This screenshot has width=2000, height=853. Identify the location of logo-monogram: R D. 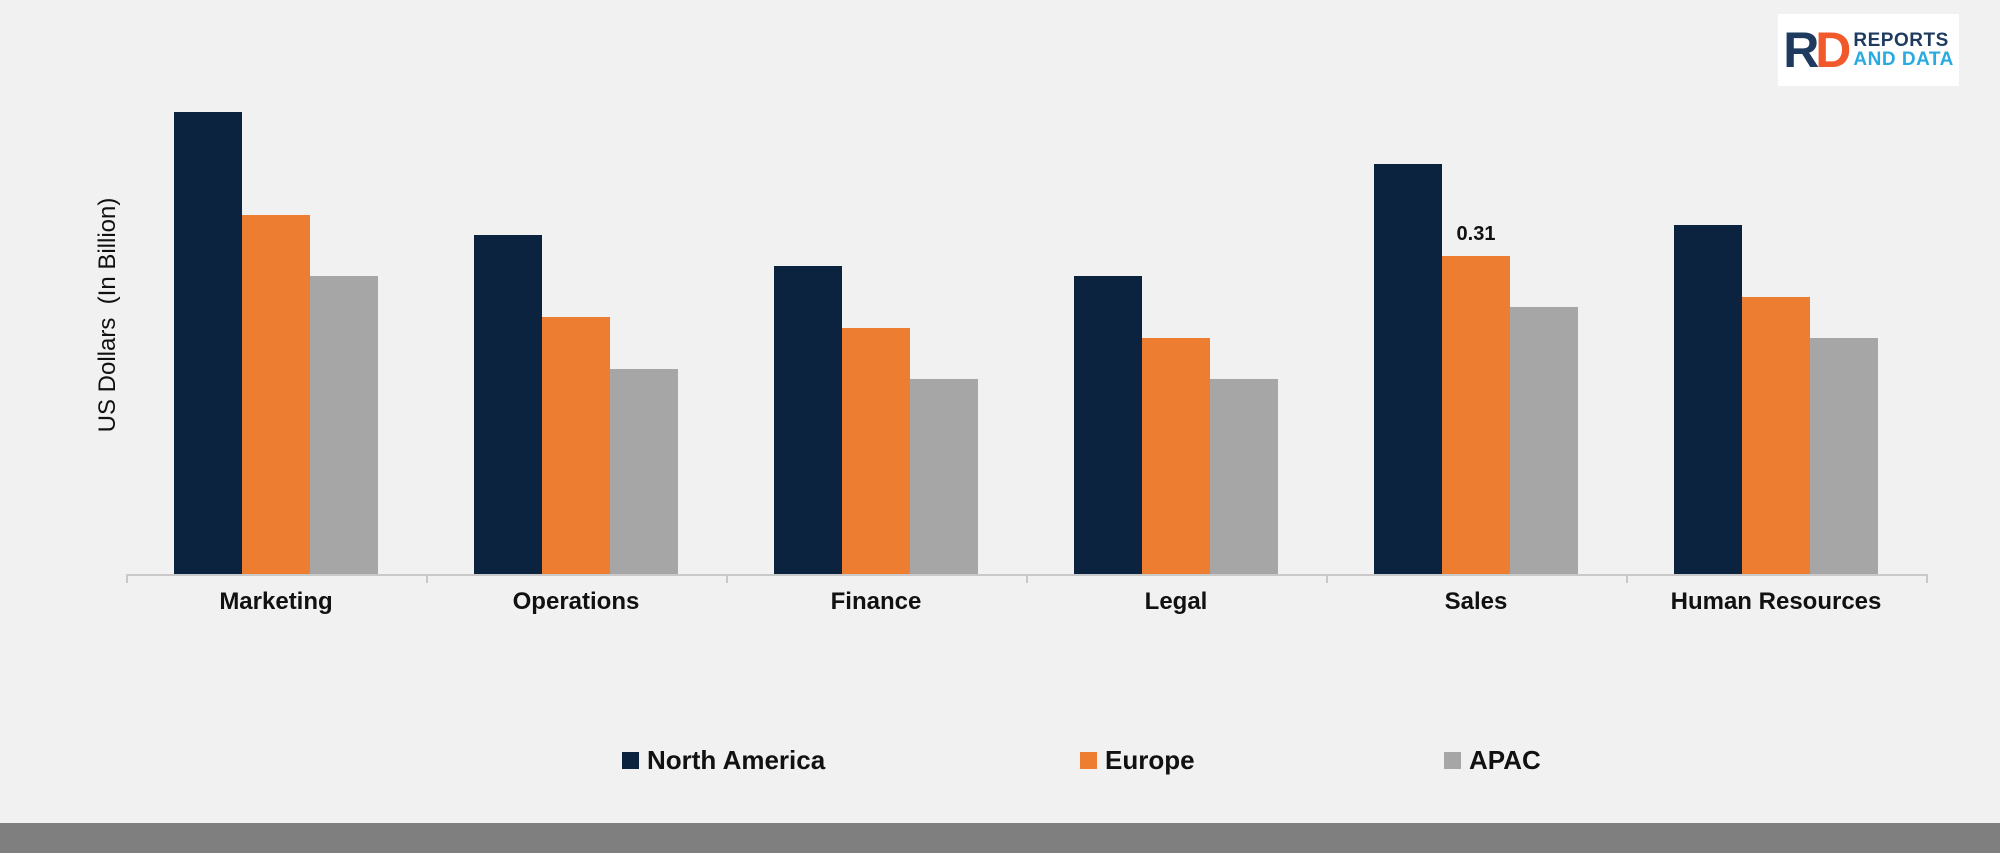
(1817, 50).